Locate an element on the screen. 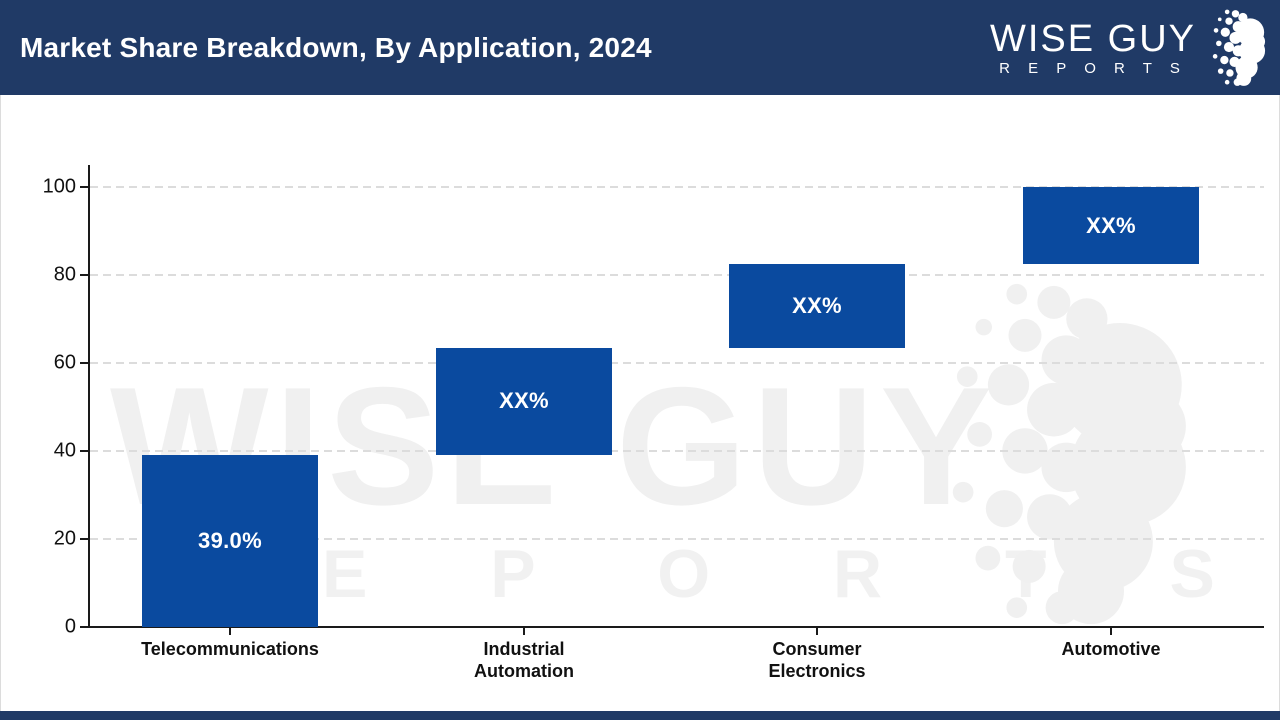 Image resolution: width=1280 pixels, height=720 pixels. x-category-label-3: Consumer Electronics is located at coordinates (817, 660).